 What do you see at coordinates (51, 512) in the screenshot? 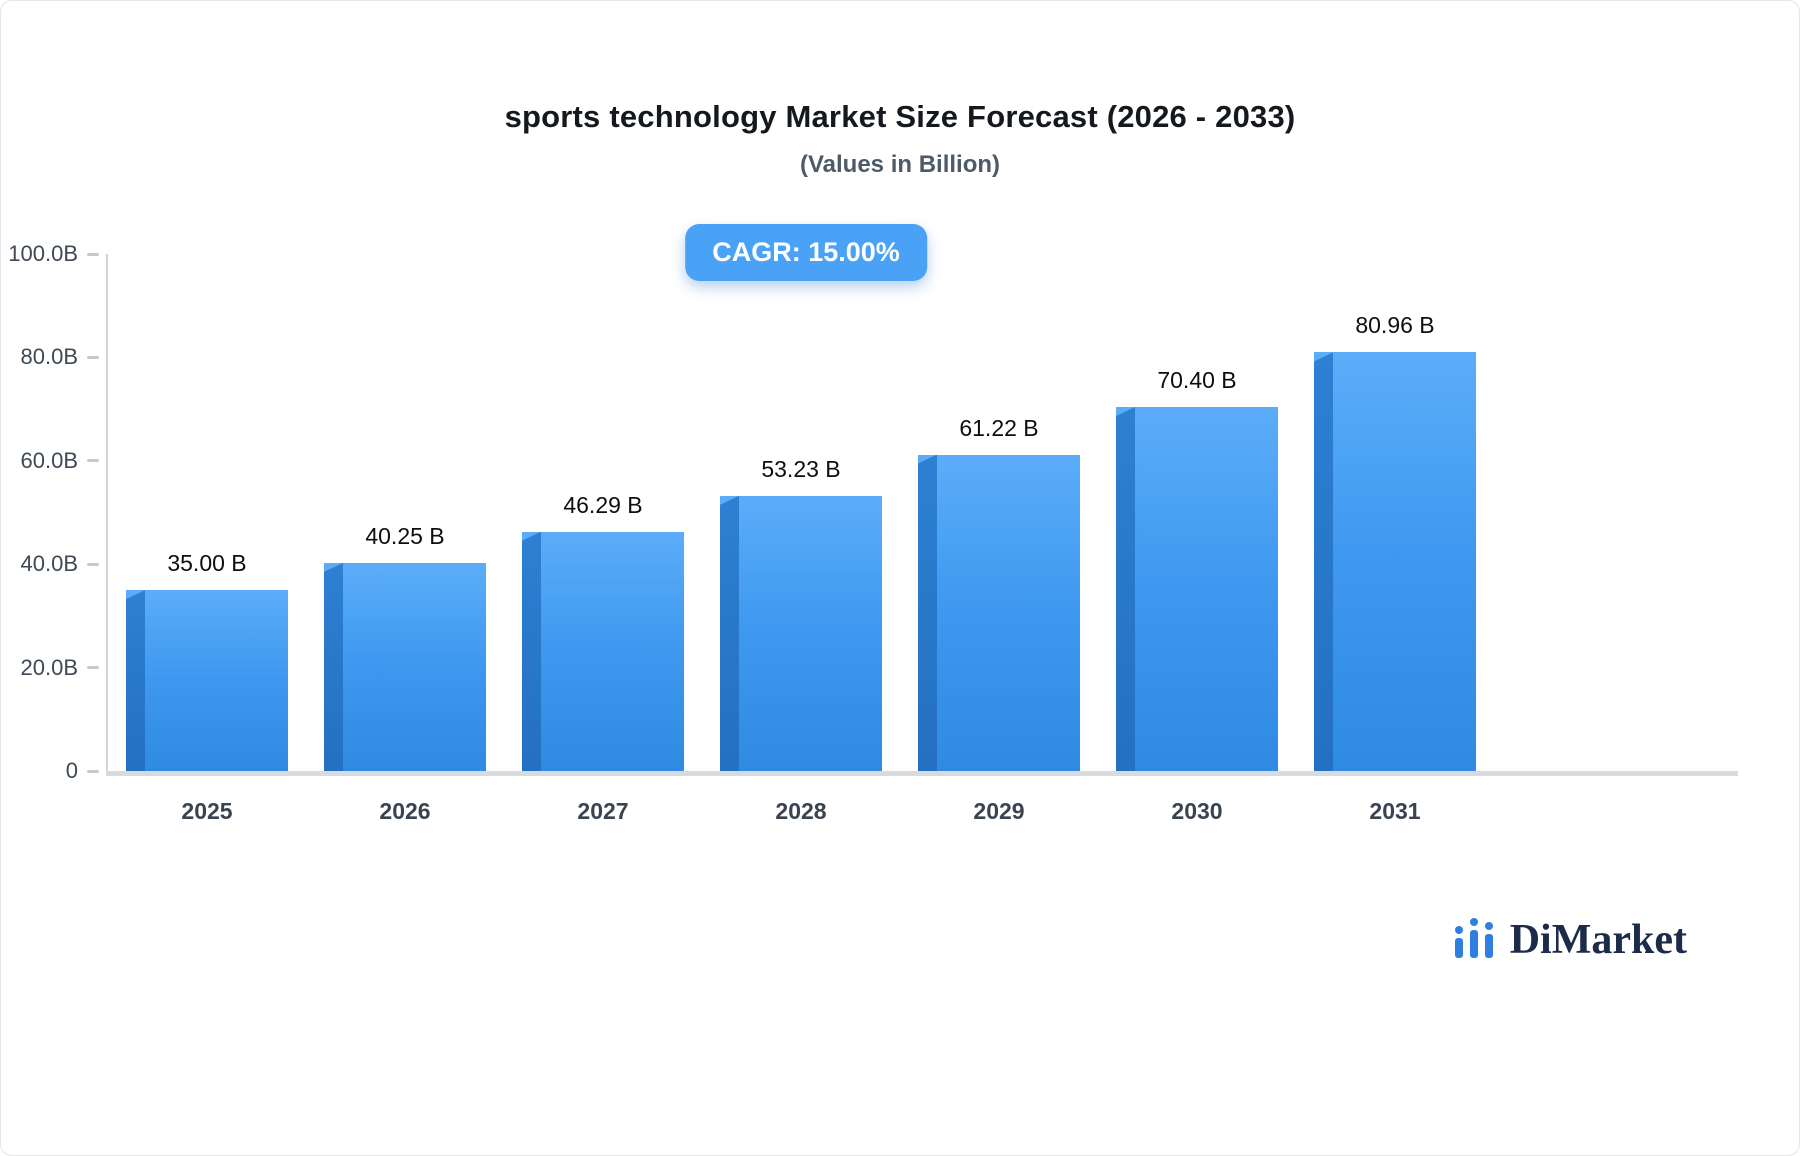
I see `y-axis: 0 20.0B 40.0B 60.0B 80.0B 100.0B` at bounding box center [51, 512].